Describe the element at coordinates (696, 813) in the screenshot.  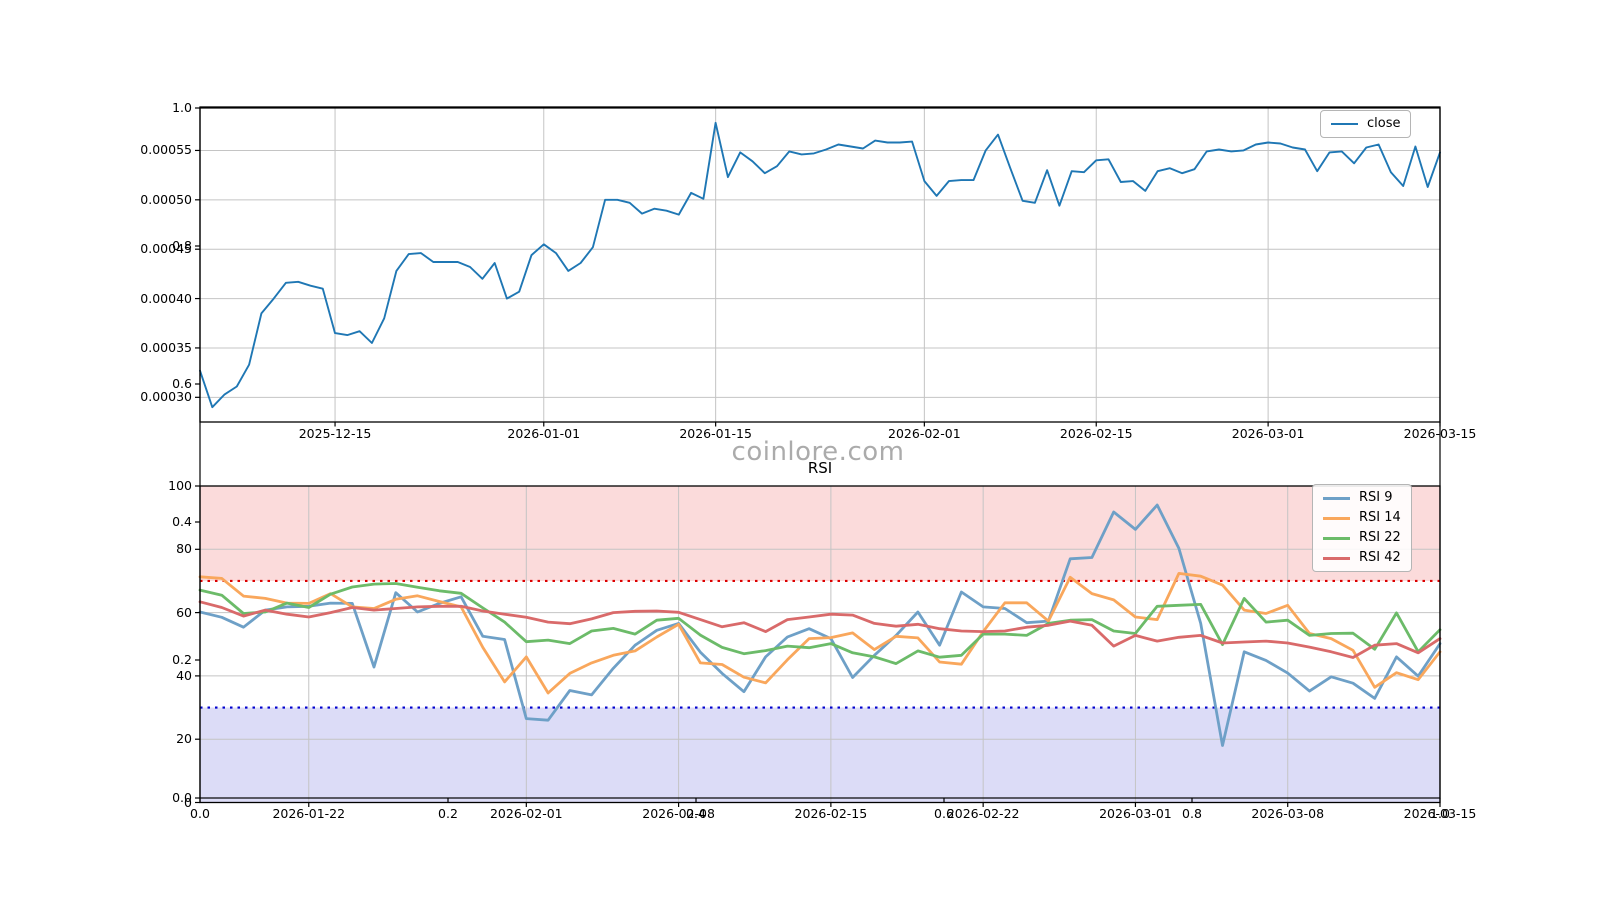
I see `overlay-x-tick-label: 0.4` at that location.